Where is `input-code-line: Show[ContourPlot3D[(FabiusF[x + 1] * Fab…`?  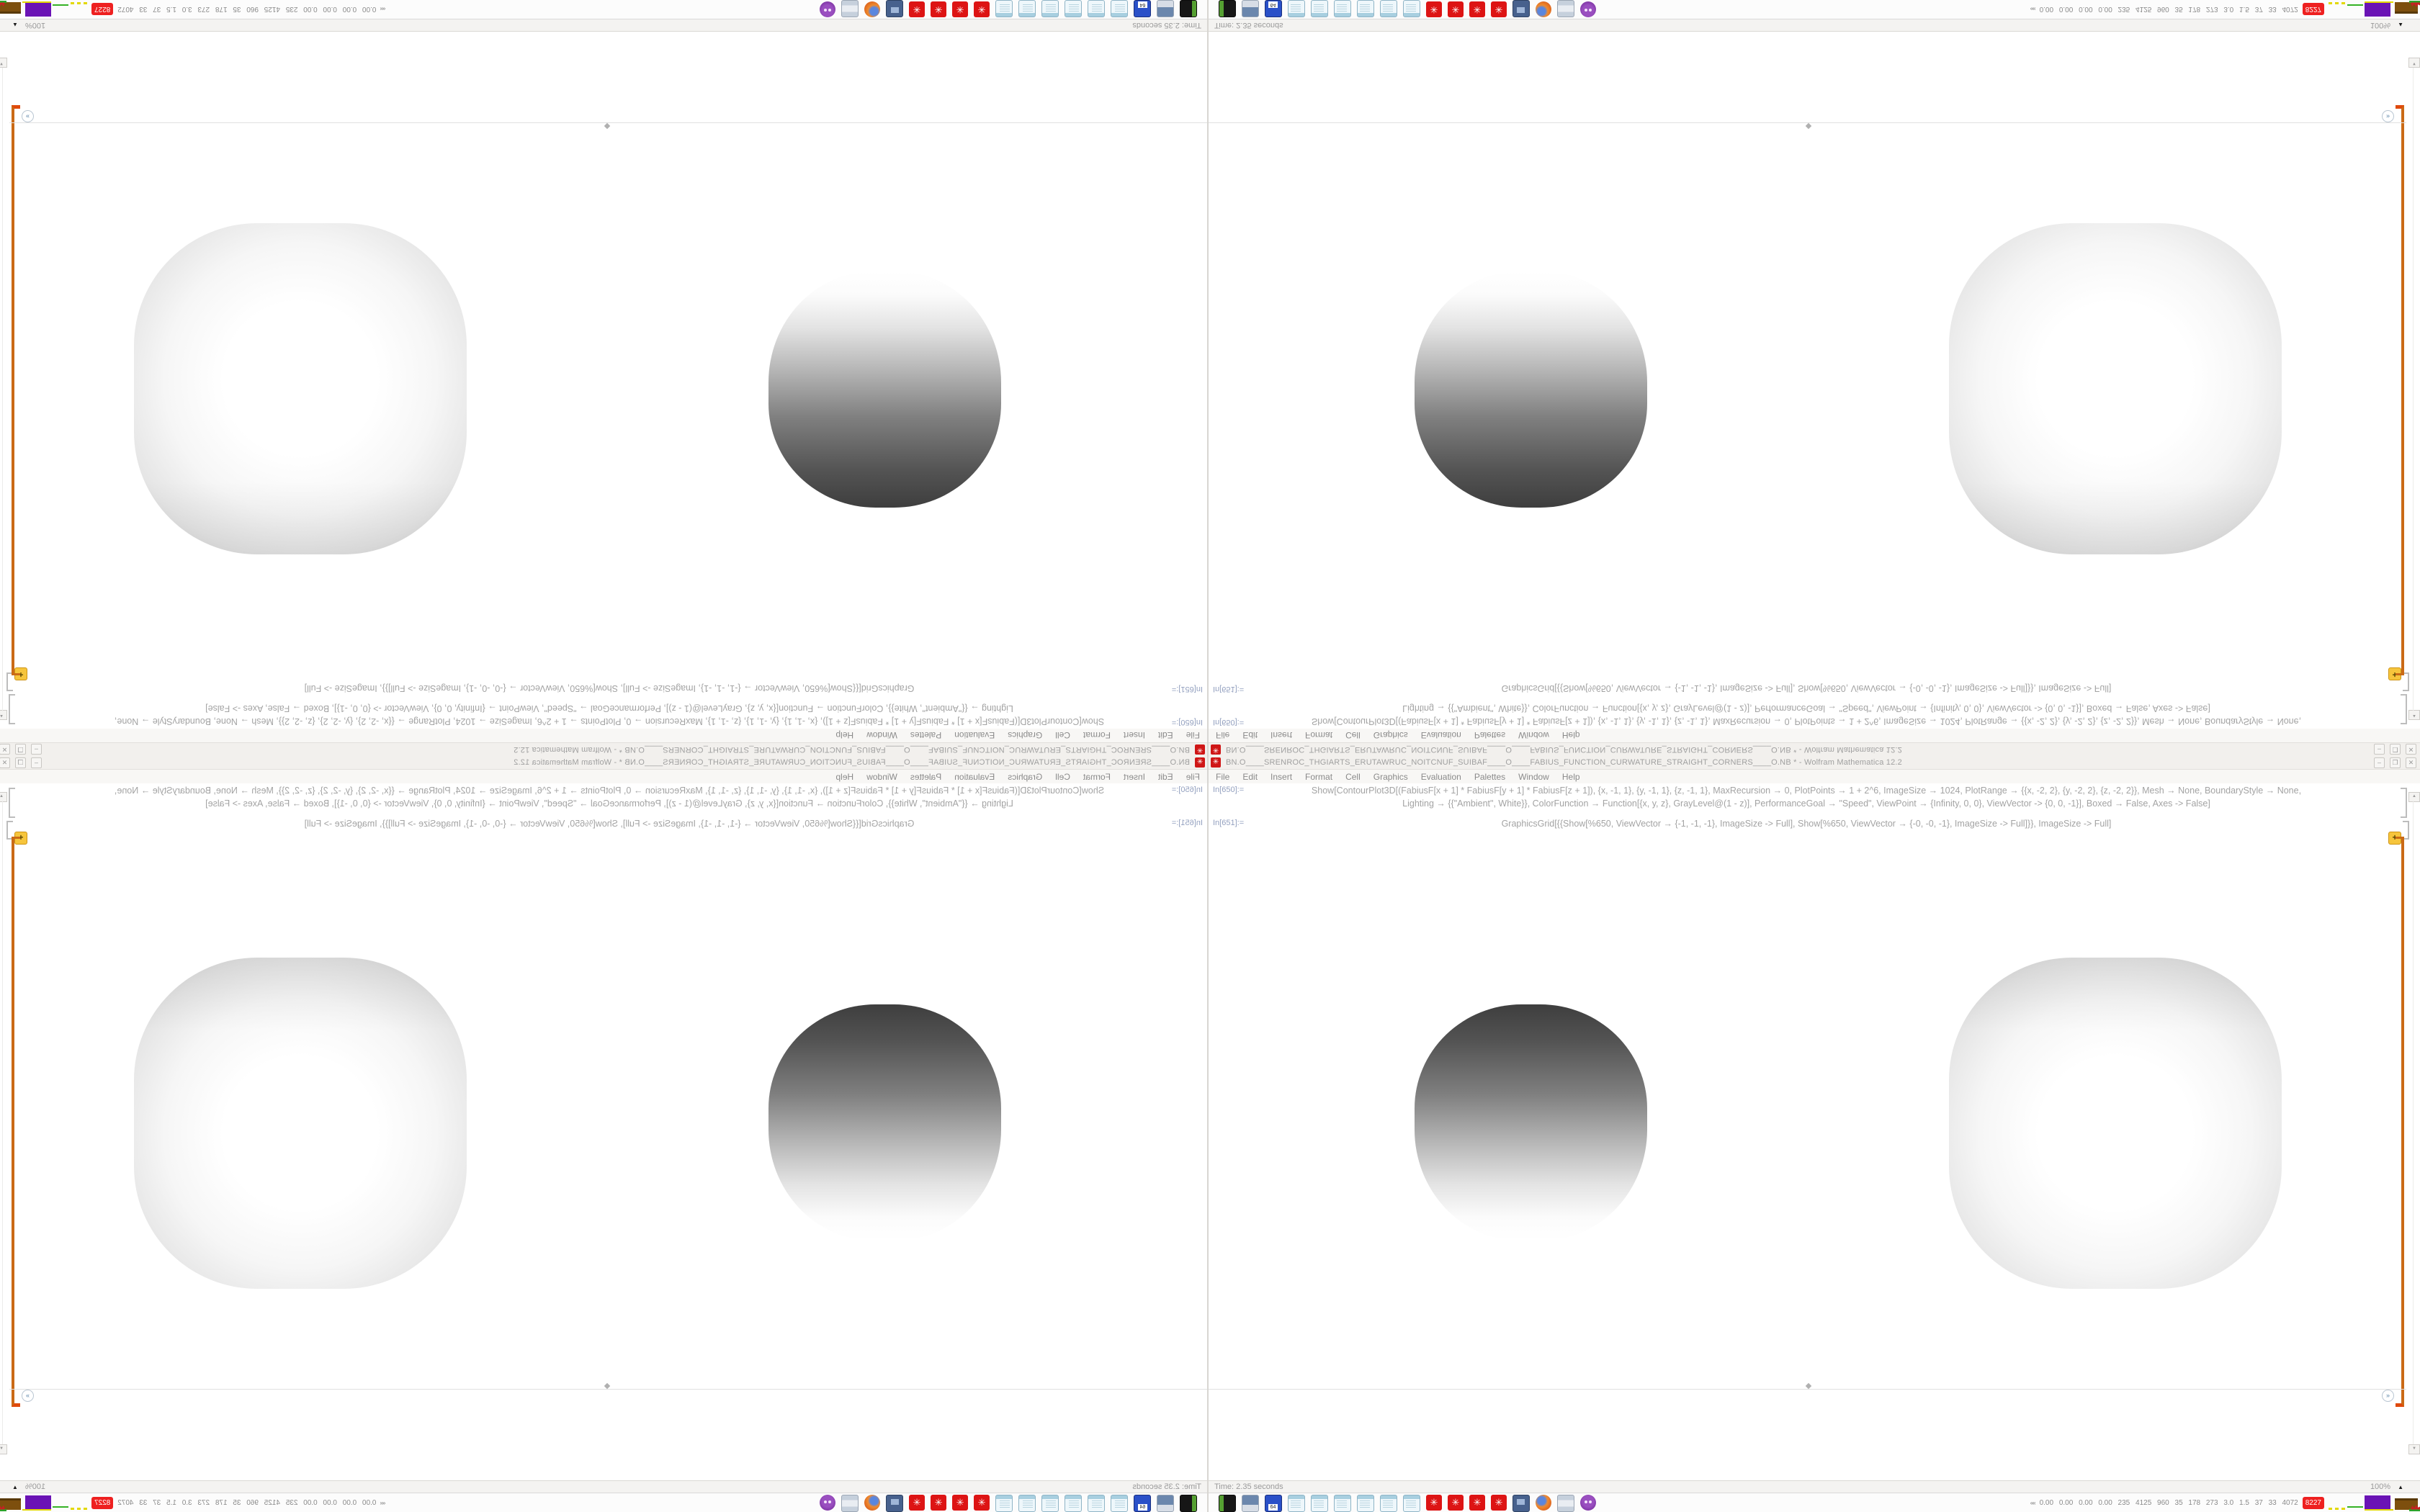
input-code-line: Show[ContourPlot3D[(FabiusF[x + 1] * Fab… is located at coordinates (609, 721).